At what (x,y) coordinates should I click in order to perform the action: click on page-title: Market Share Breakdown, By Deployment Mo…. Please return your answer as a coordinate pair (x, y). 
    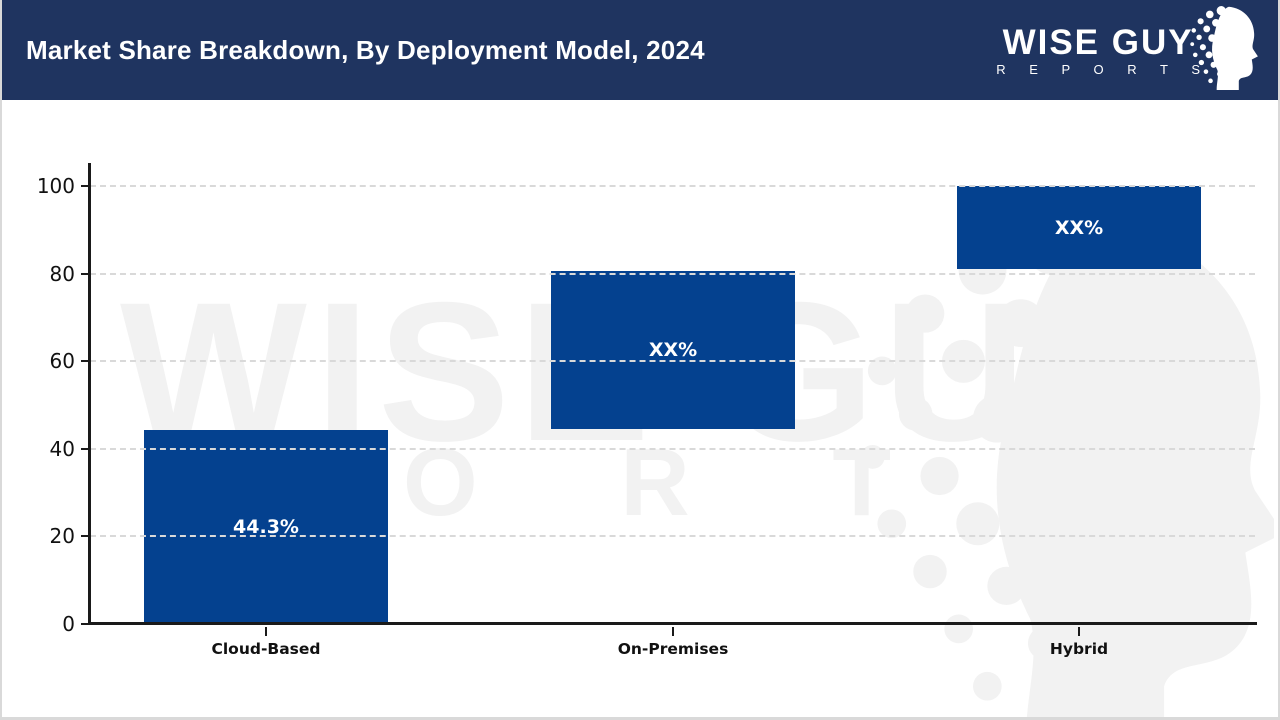
    Looking at the image, I should click on (365, 49).